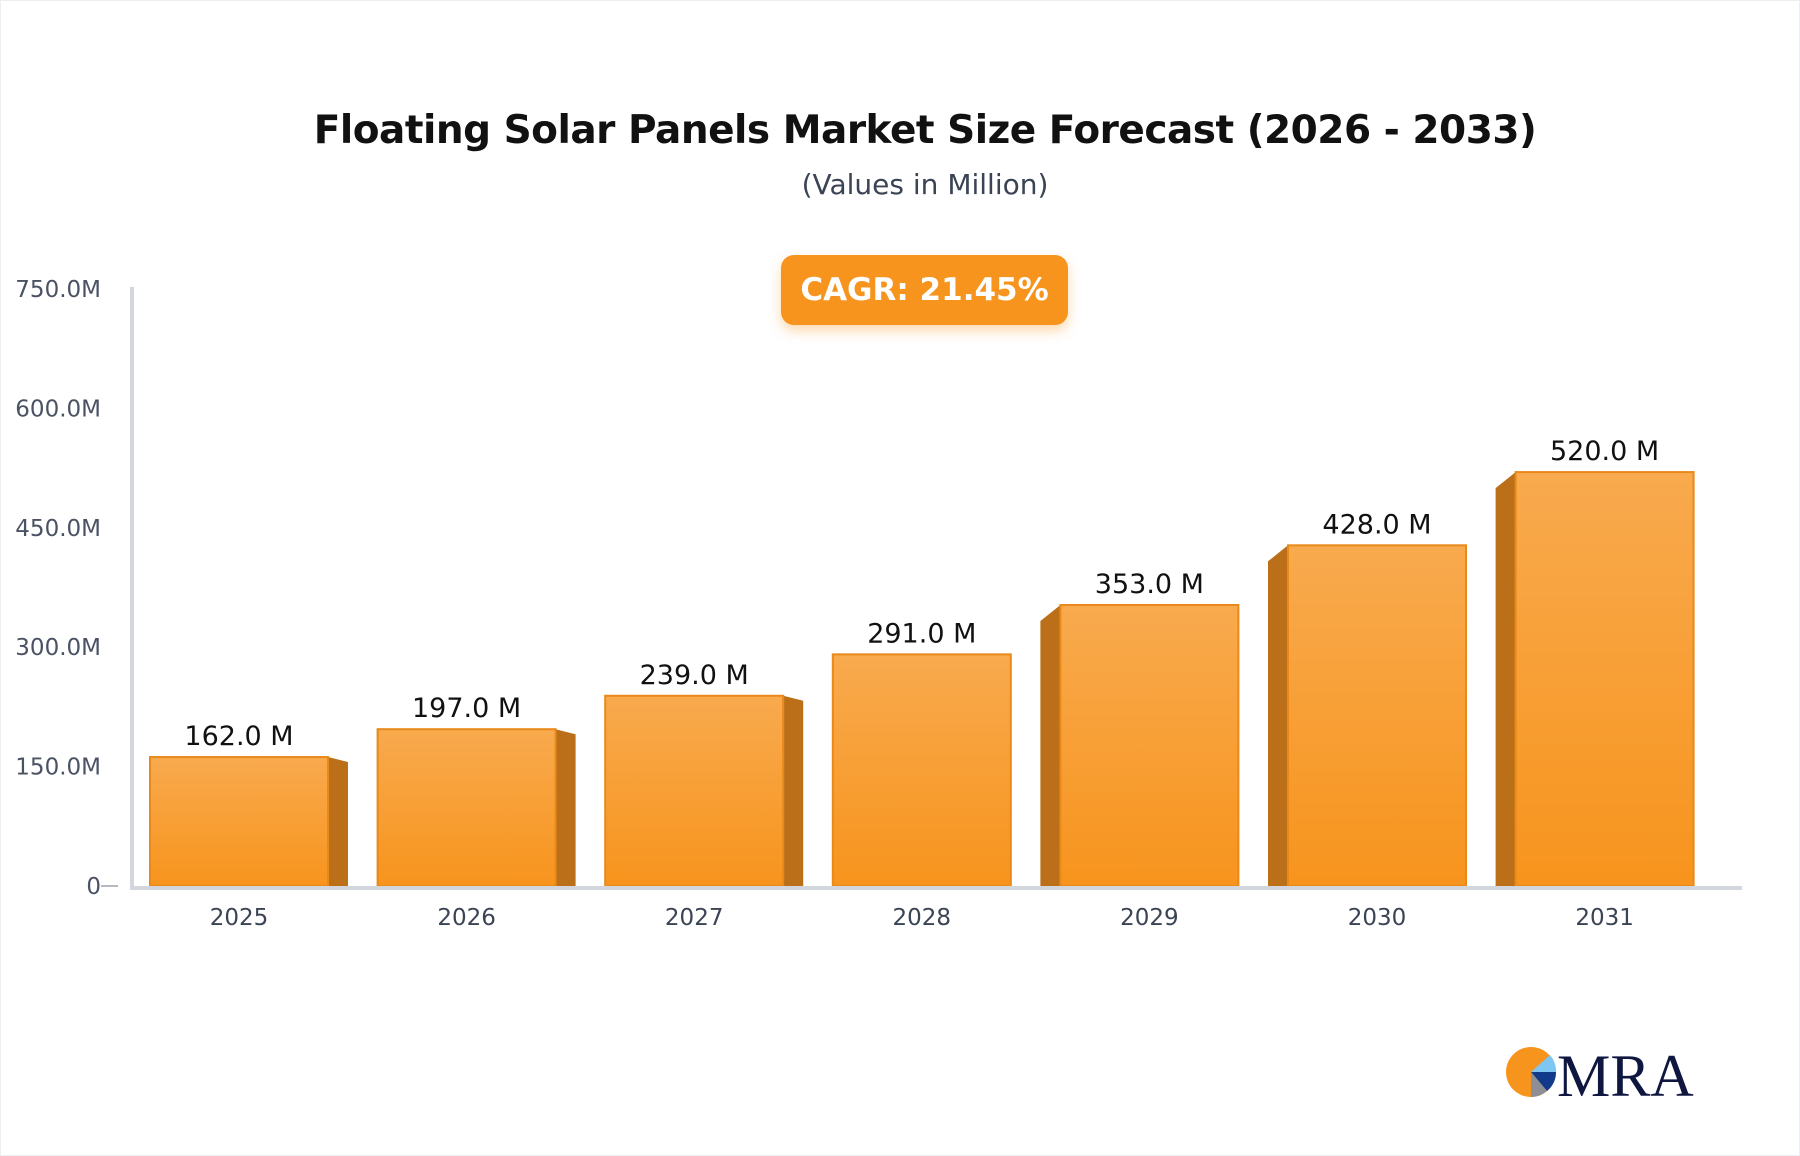  I want to click on y-tick-label: 0, so click(93, 887).